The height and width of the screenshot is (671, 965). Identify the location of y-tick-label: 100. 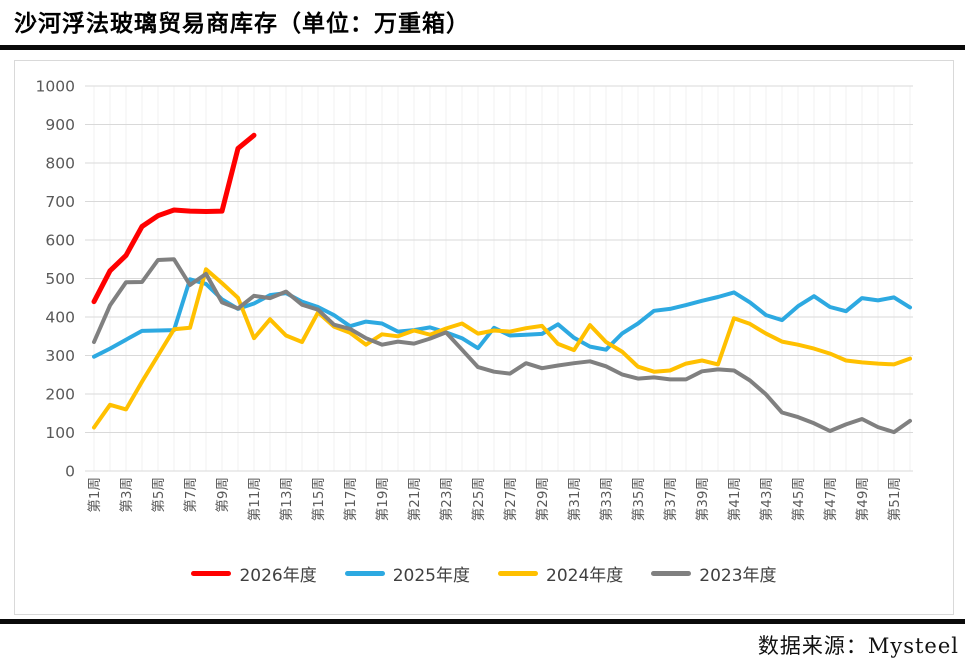
(60, 433).